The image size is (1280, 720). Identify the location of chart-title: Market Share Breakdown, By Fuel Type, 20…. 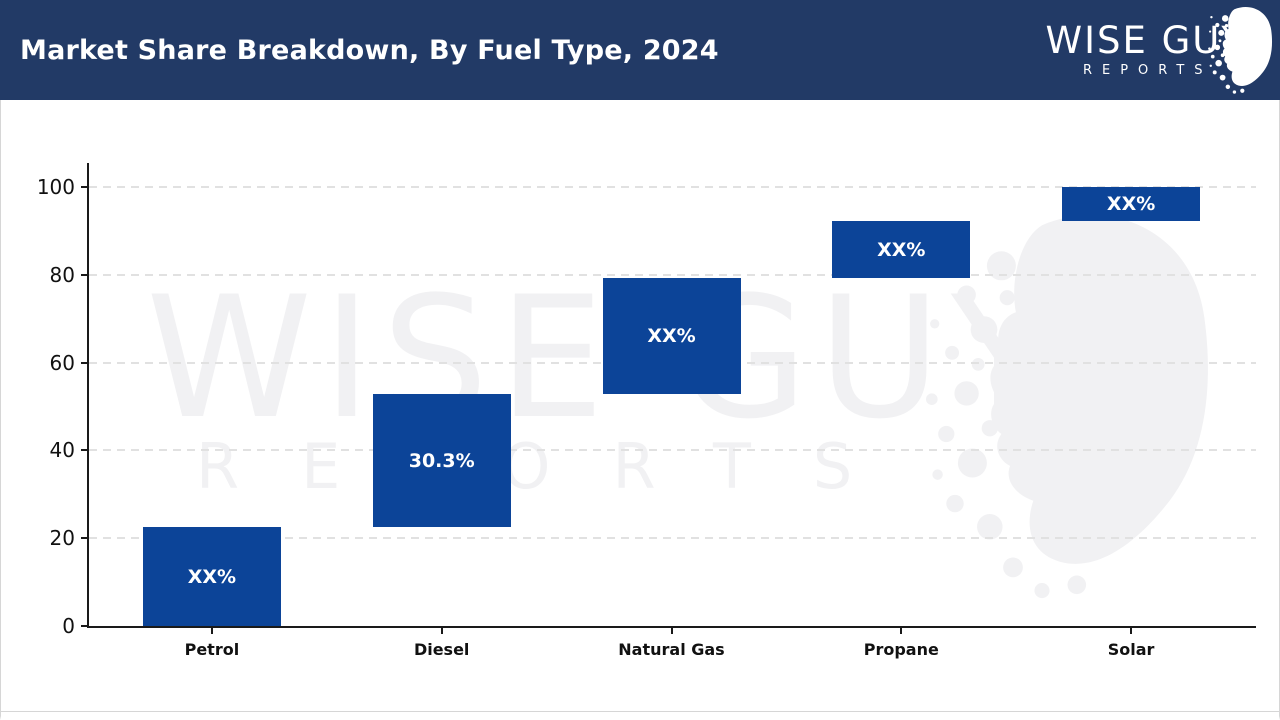
(369, 50).